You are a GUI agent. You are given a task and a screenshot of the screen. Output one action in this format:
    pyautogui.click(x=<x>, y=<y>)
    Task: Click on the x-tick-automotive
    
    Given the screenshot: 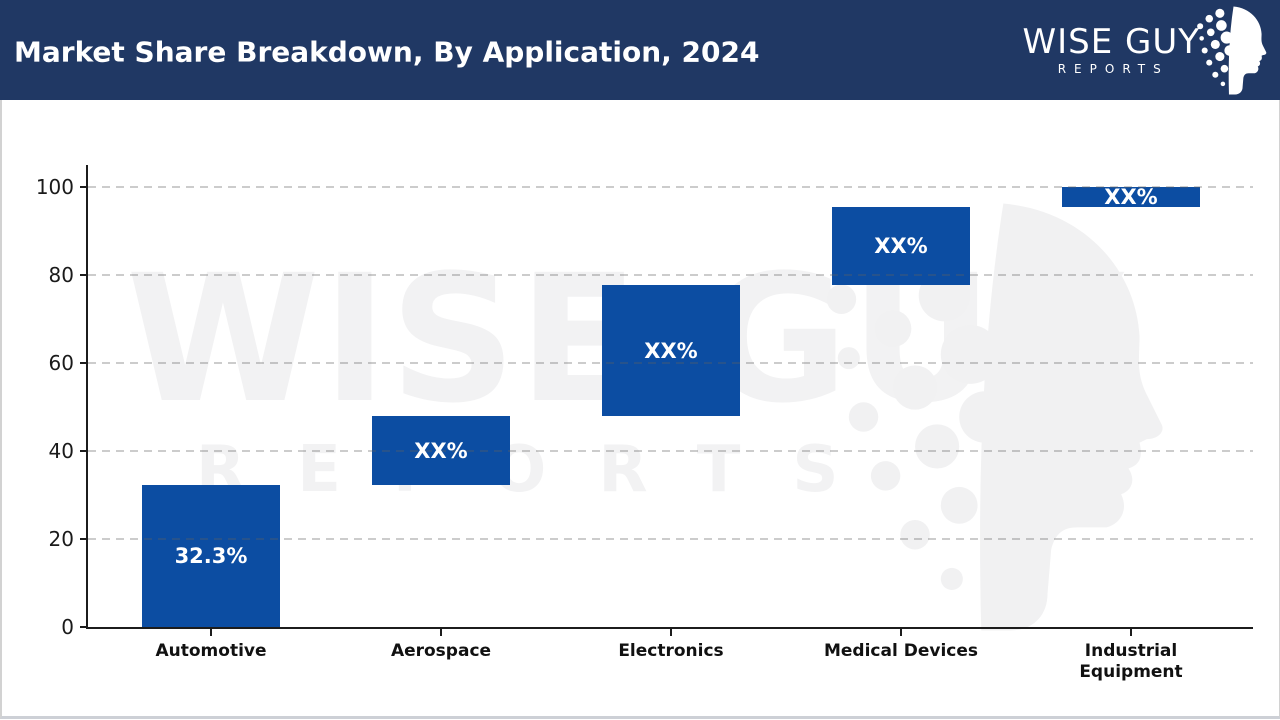 What is the action you would take?
    pyautogui.click(x=211, y=632)
    